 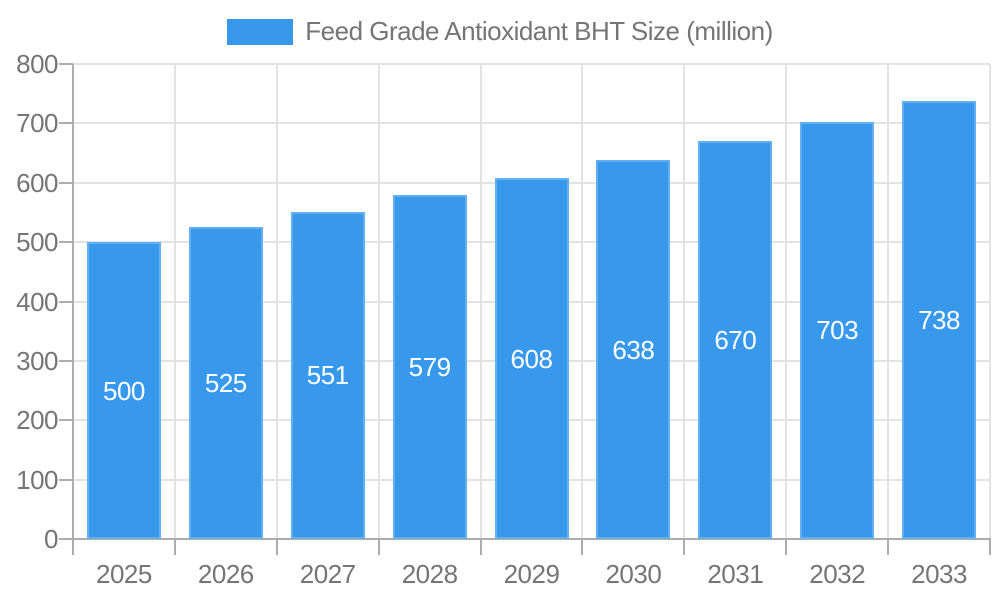 I want to click on y-axis-tick-label: 200, so click(x=37, y=420).